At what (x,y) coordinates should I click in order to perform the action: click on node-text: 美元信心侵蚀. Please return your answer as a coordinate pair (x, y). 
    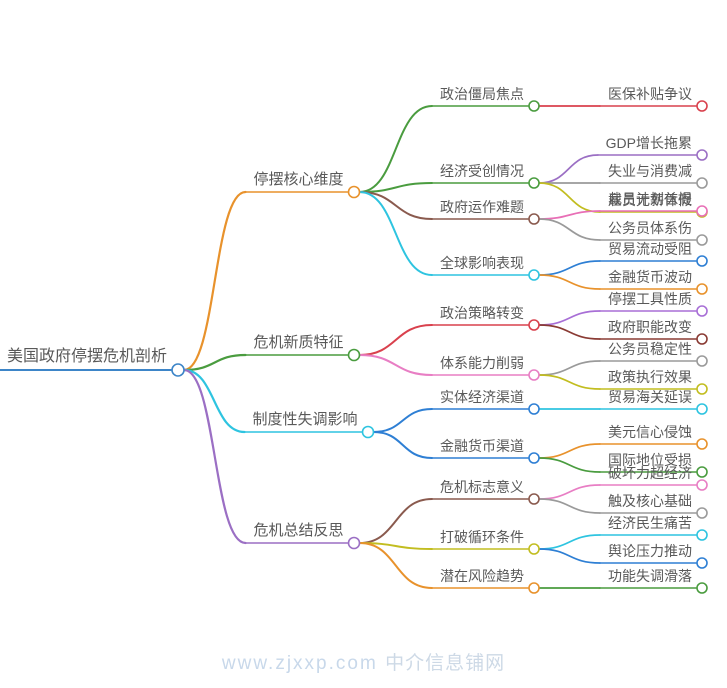
    Looking at the image, I should click on (650, 432).